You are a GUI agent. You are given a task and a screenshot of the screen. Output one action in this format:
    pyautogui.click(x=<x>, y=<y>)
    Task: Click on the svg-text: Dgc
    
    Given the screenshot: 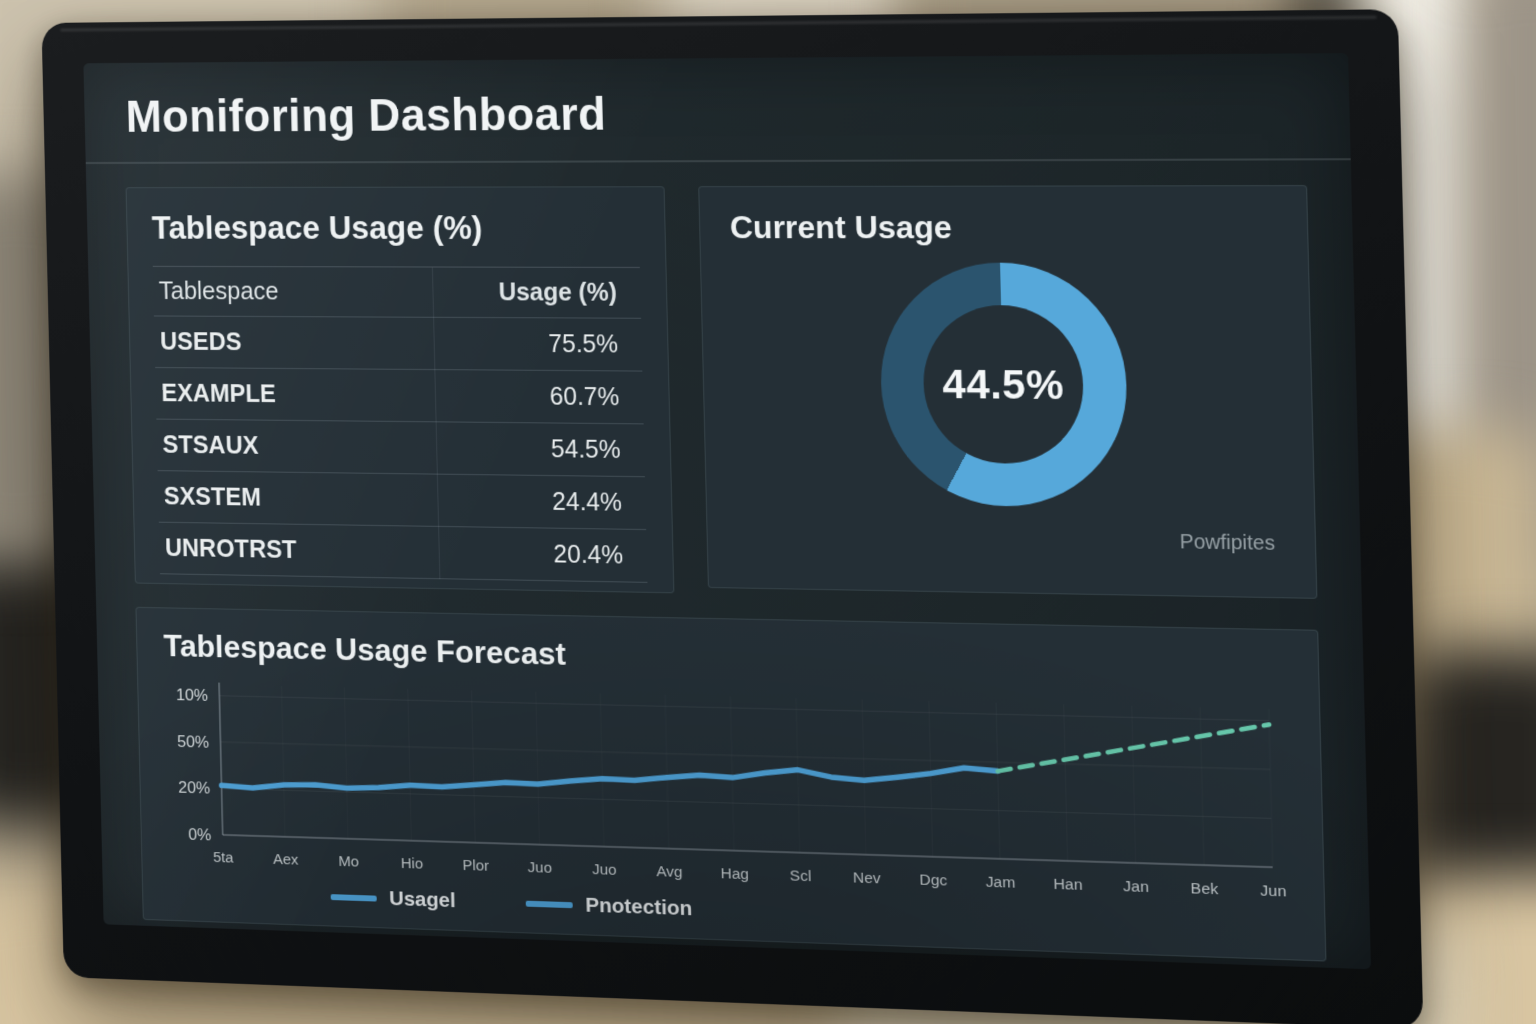 What is the action you would take?
    pyautogui.click(x=933, y=880)
    